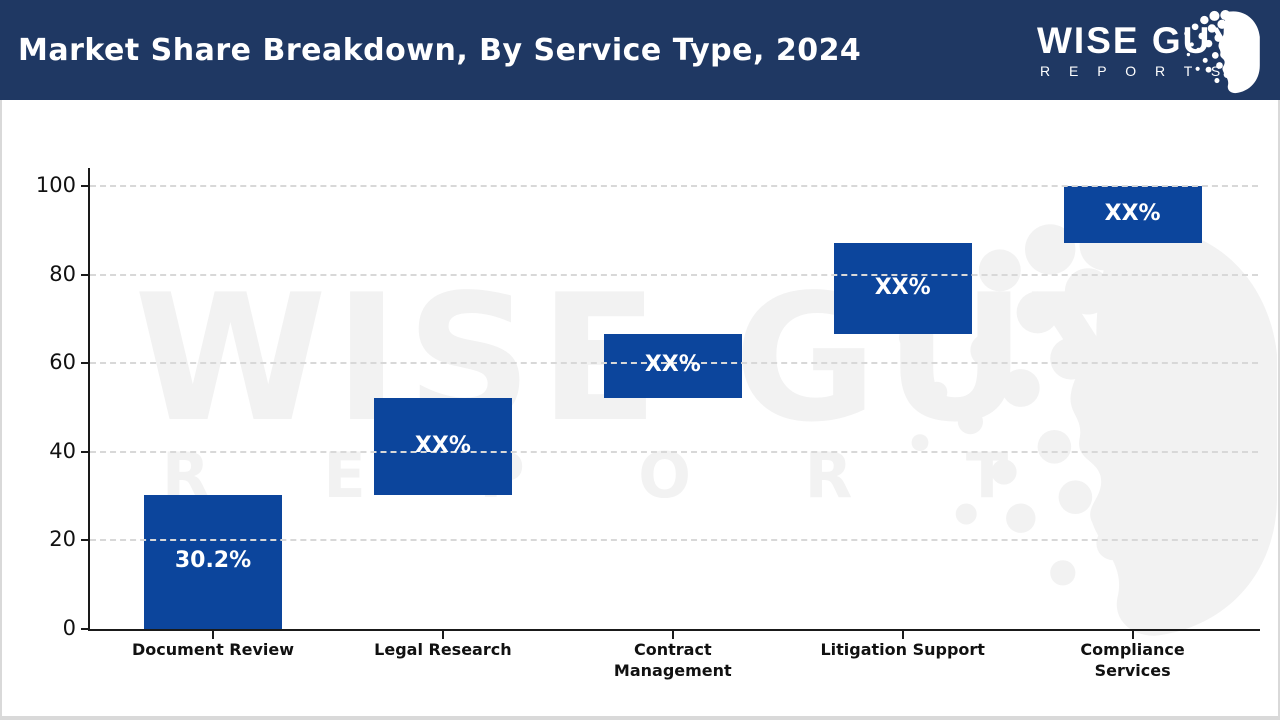  Describe the element at coordinates (62, 362) in the screenshot. I see `y-tick-label-60: 60` at that location.